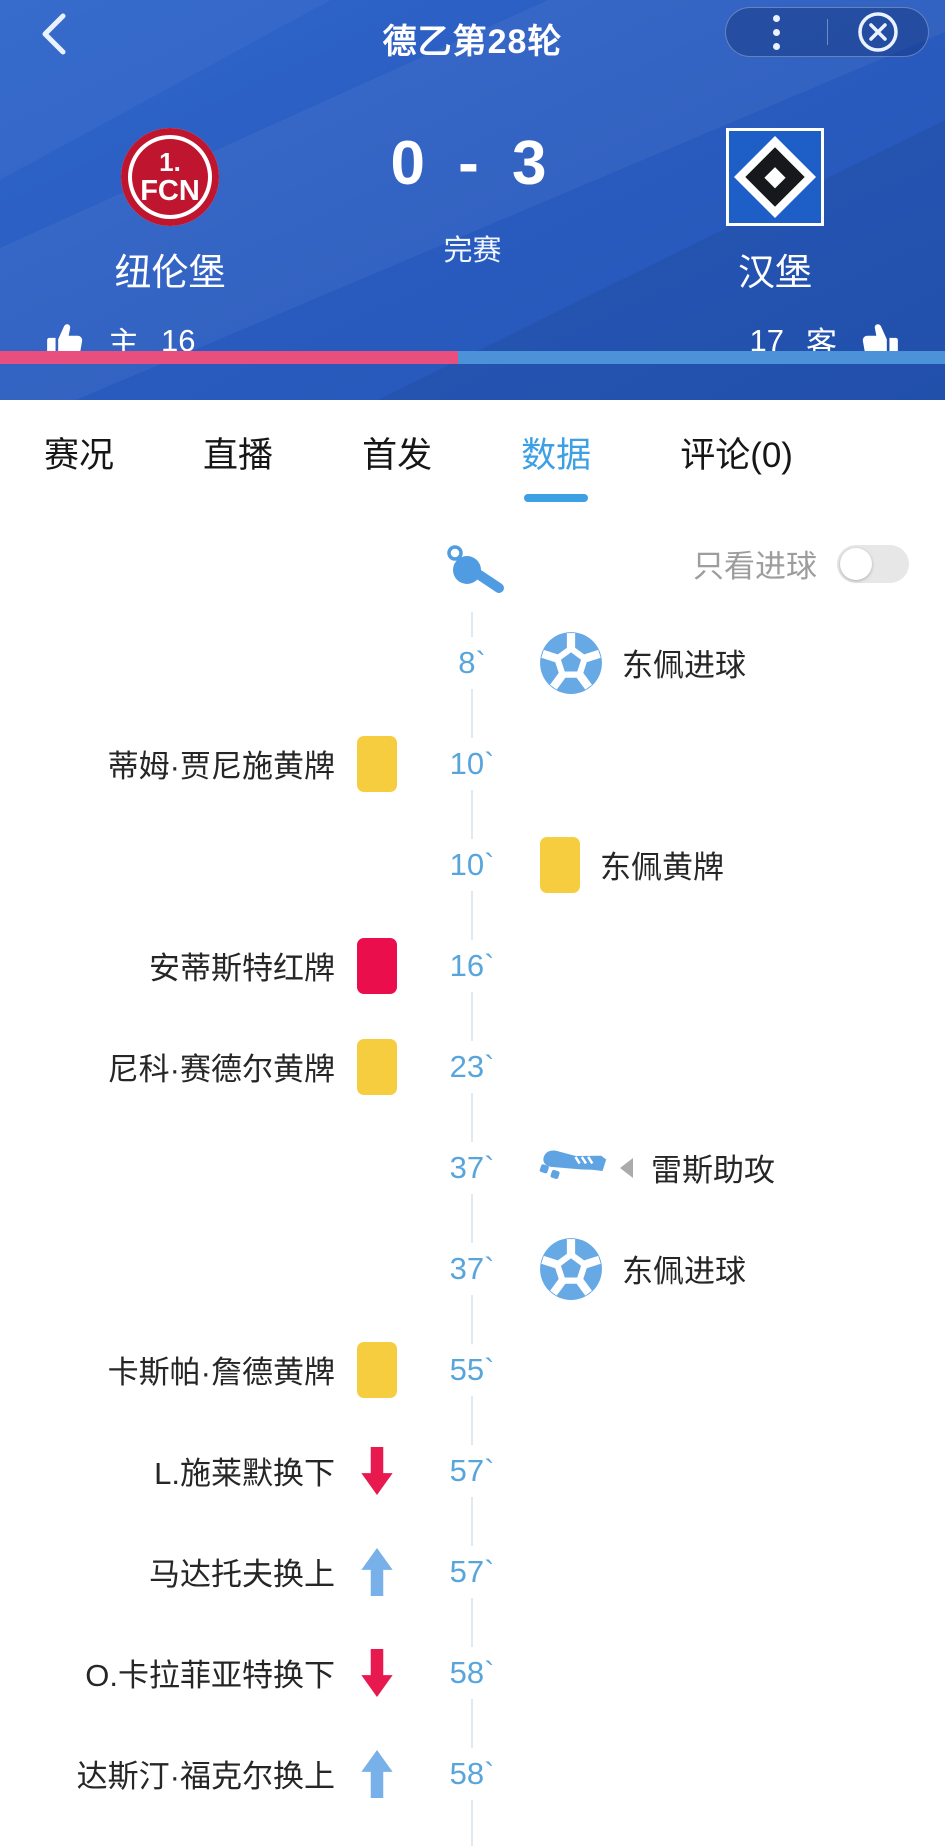  What do you see at coordinates (244, 1473) in the screenshot?
I see `event-text: L.施莱默换下` at bounding box center [244, 1473].